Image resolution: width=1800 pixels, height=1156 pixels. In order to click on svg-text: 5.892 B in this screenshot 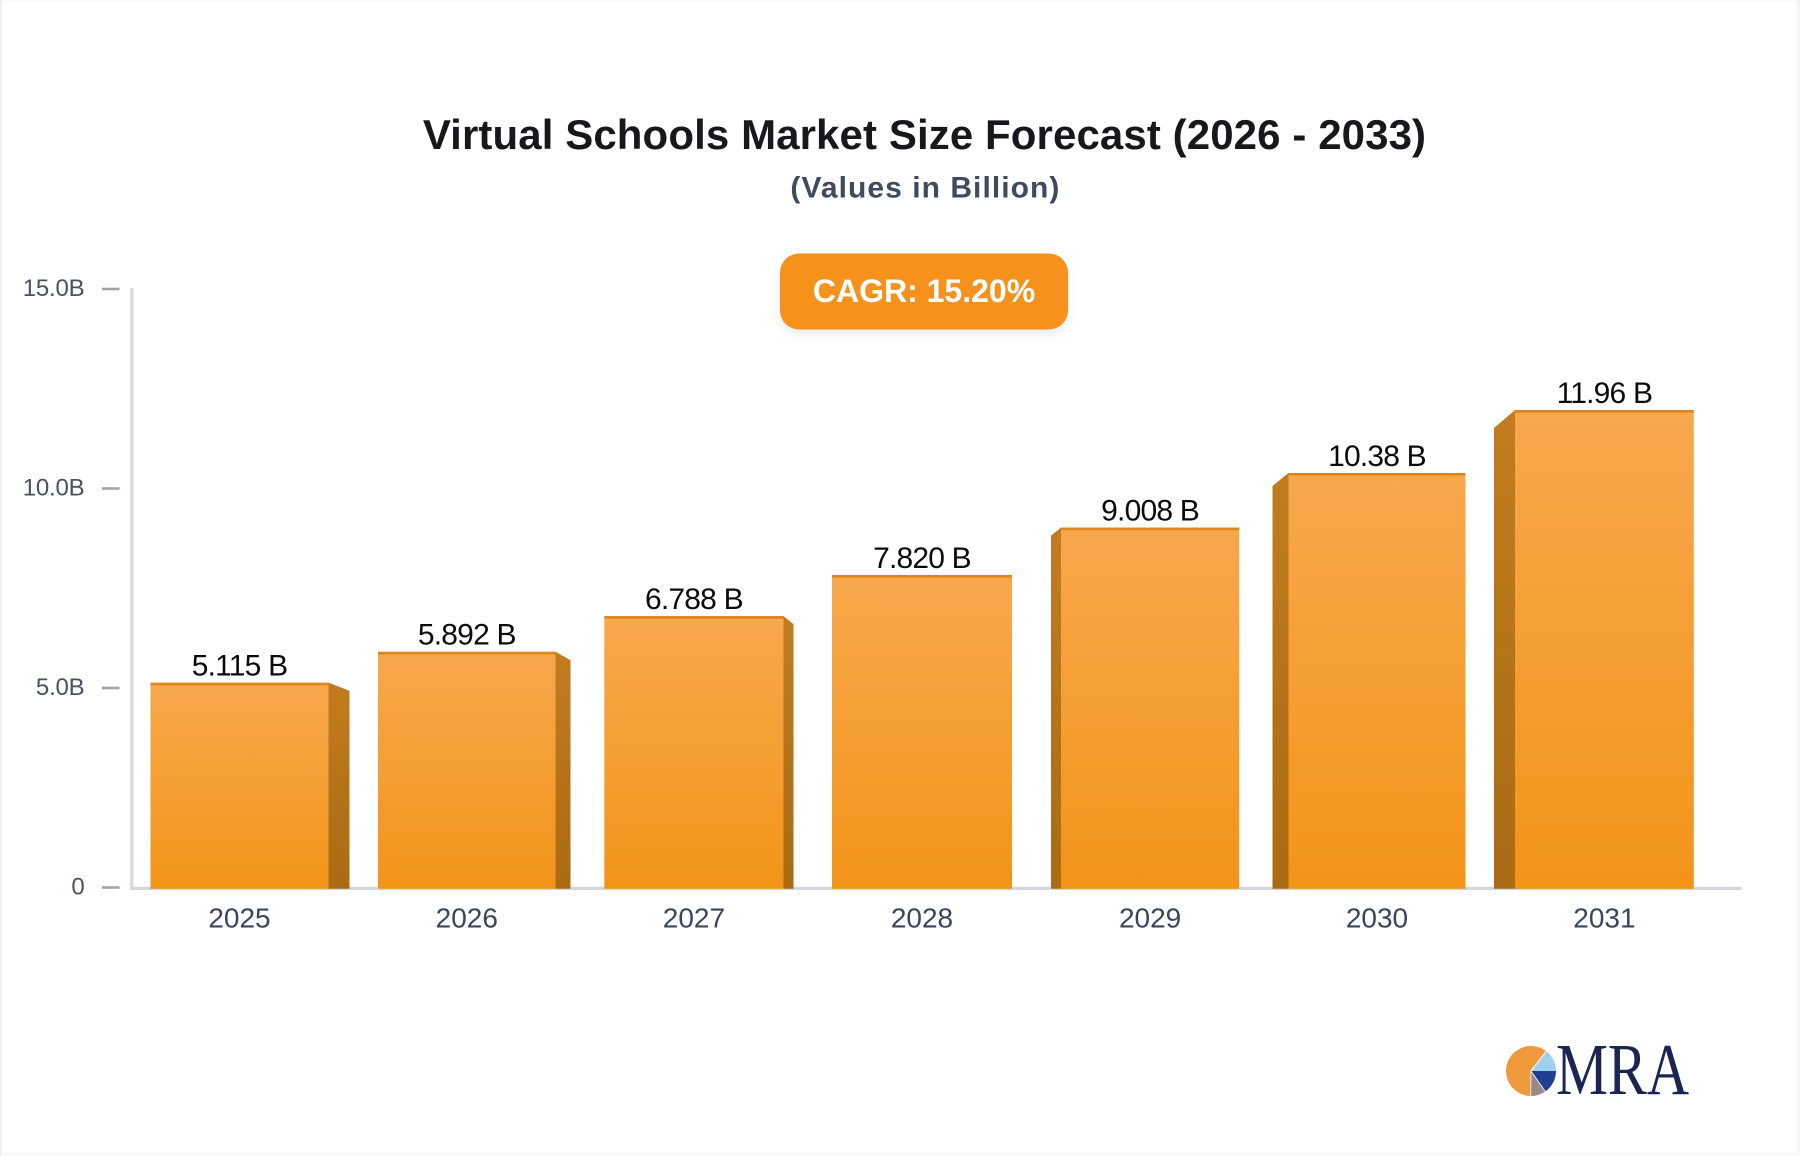, I will do `click(467, 635)`.